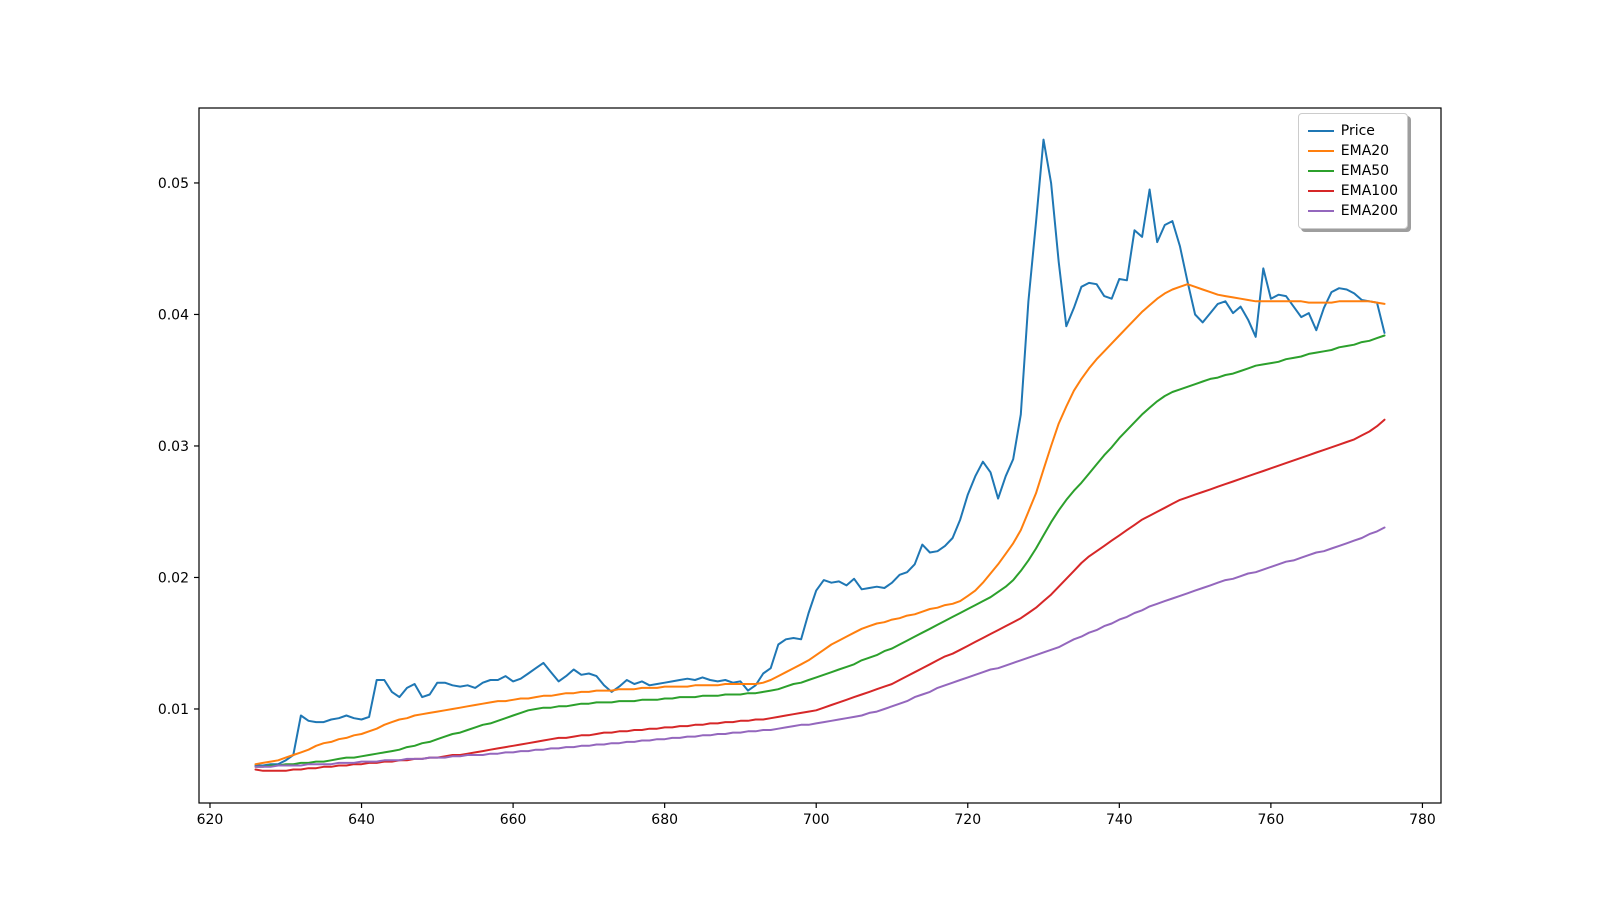 The image size is (1600, 900). Describe the element at coordinates (1320, 211) in the screenshot. I see `ema200-line-sample-icon` at that location.